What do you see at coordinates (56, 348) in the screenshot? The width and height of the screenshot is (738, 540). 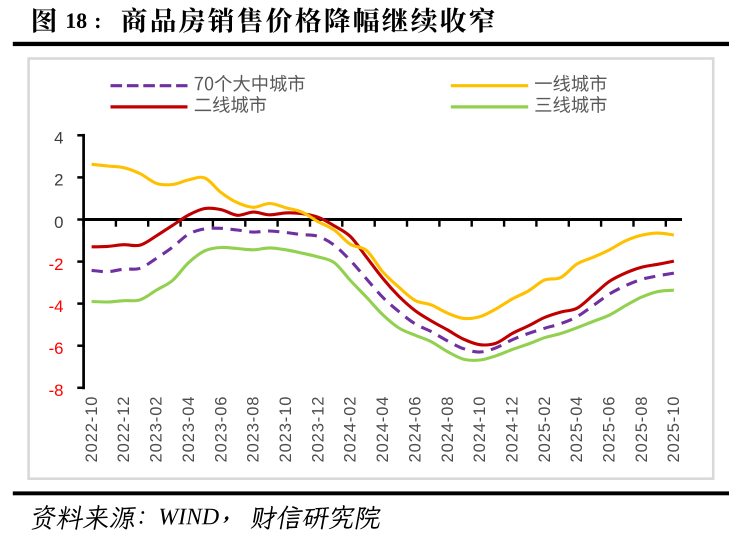 I see `svg-text: -6` at bounding box center [56, 348].